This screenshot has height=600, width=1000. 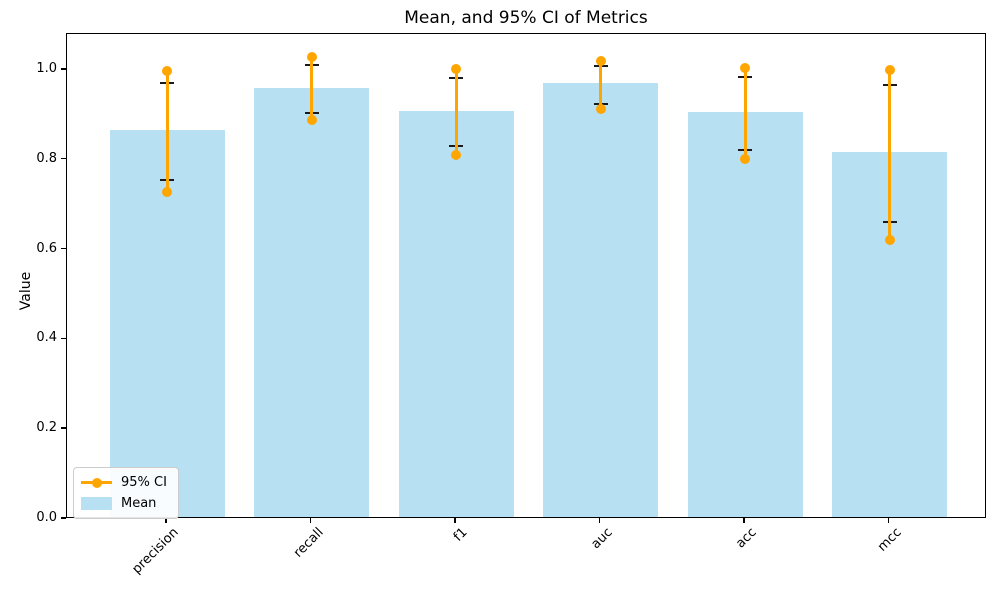 I want to click on ytick-mark-0.8, so click(x=63, y=158).